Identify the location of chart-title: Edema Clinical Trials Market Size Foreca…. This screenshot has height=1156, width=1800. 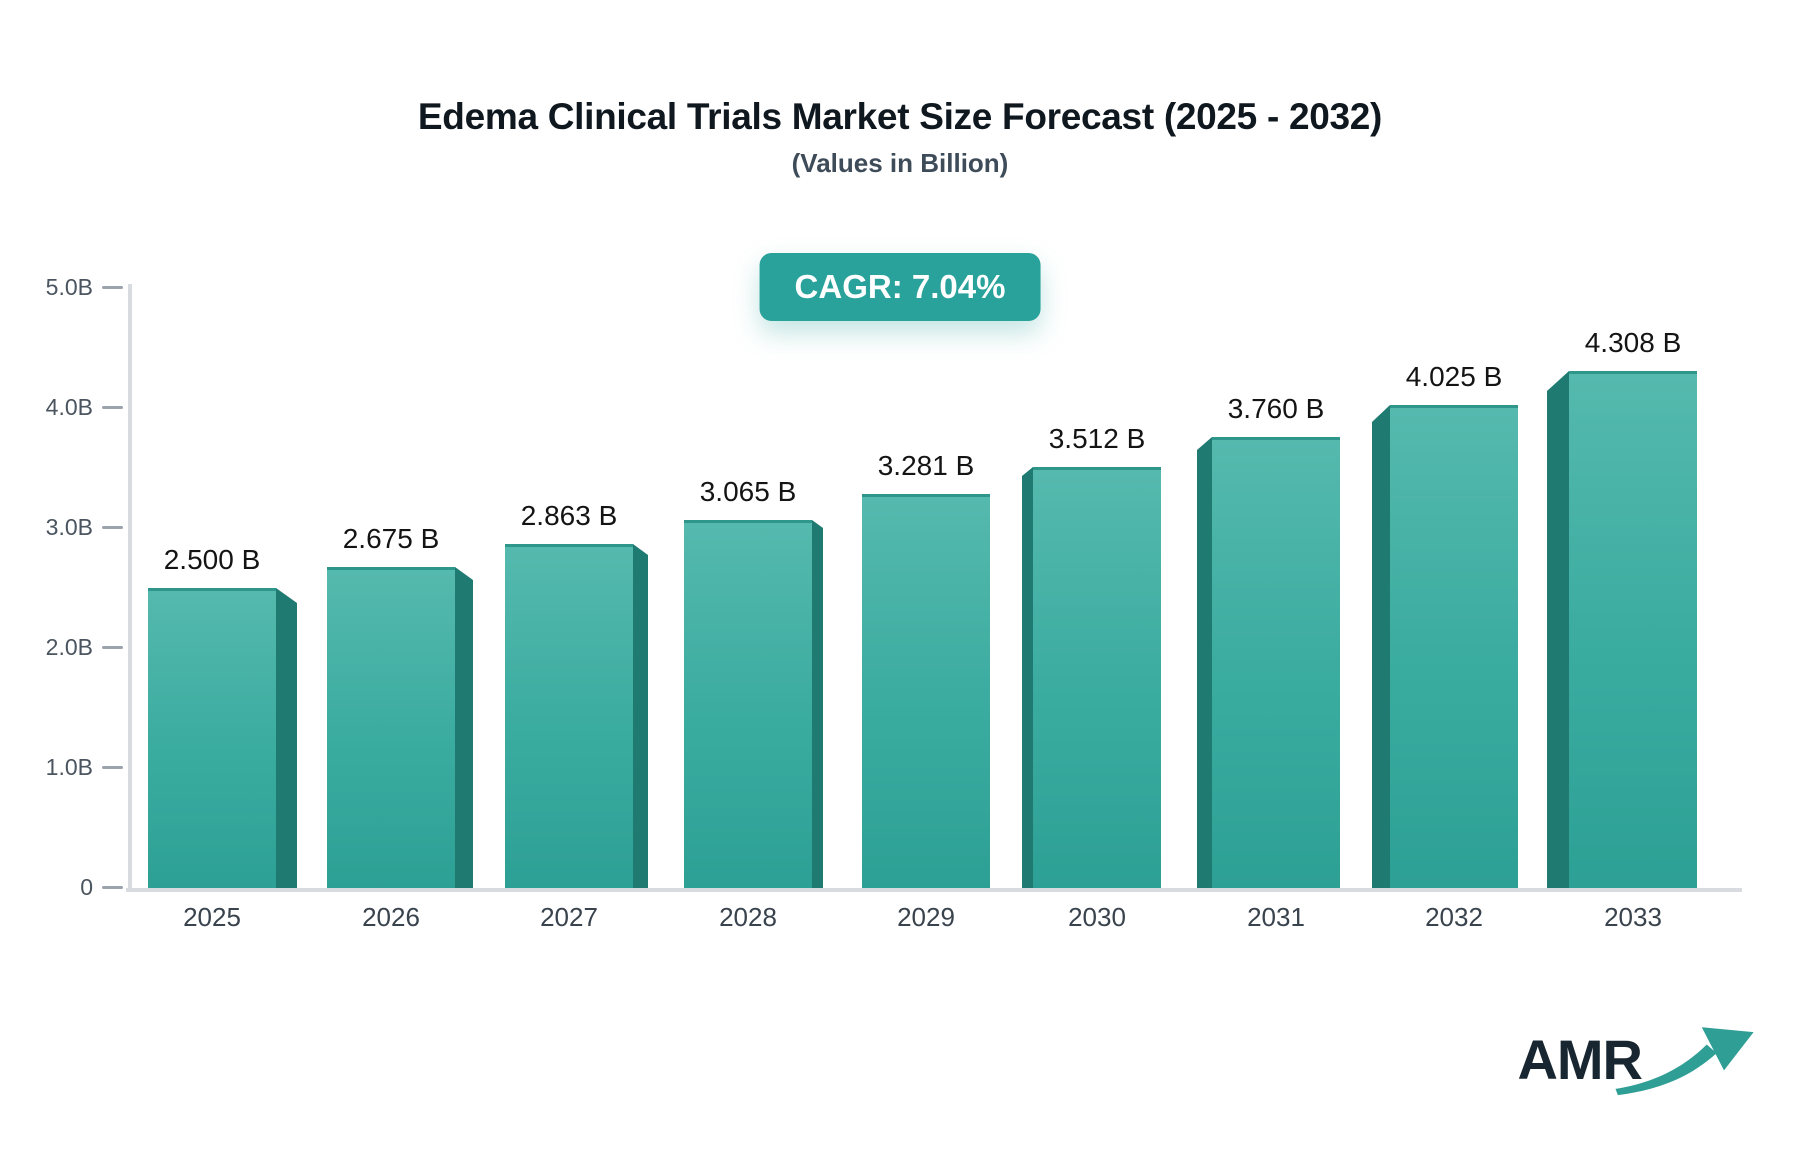
(900, 116).